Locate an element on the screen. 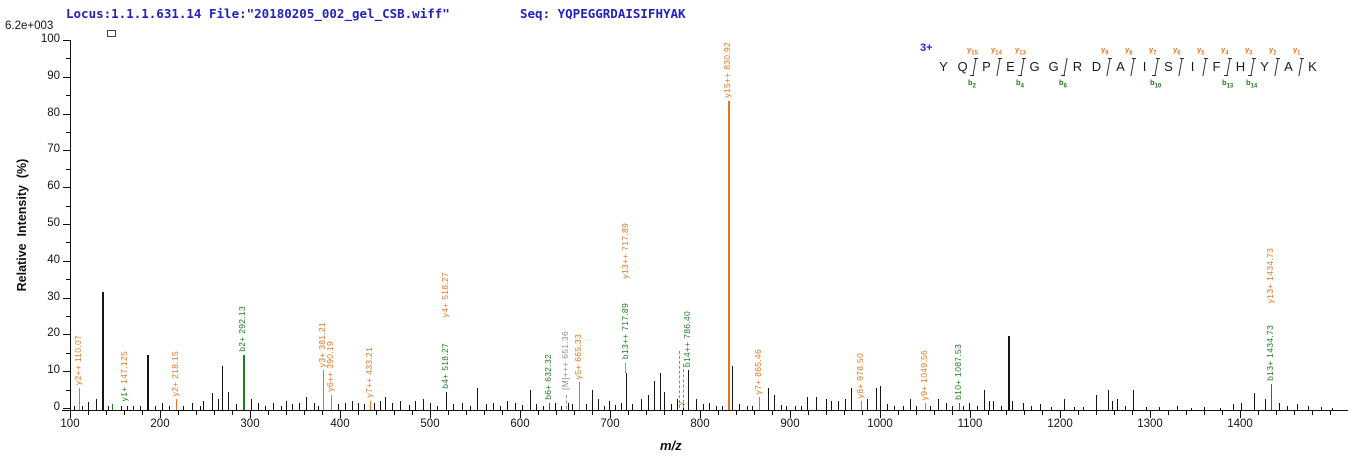  x-tick-label: 1400 is located at coordinates (1240, 424).